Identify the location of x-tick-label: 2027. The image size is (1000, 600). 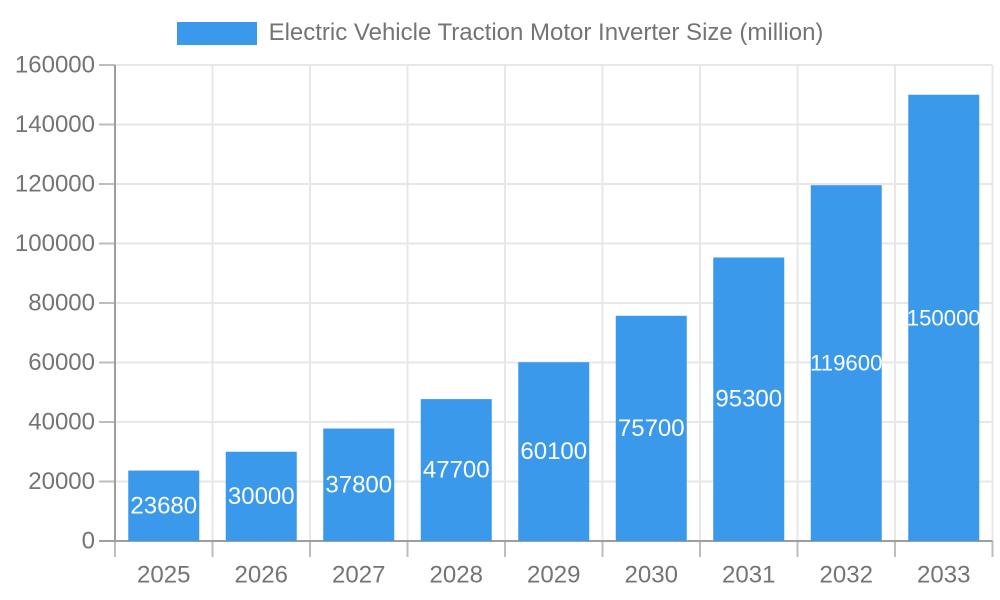
(358, 575).